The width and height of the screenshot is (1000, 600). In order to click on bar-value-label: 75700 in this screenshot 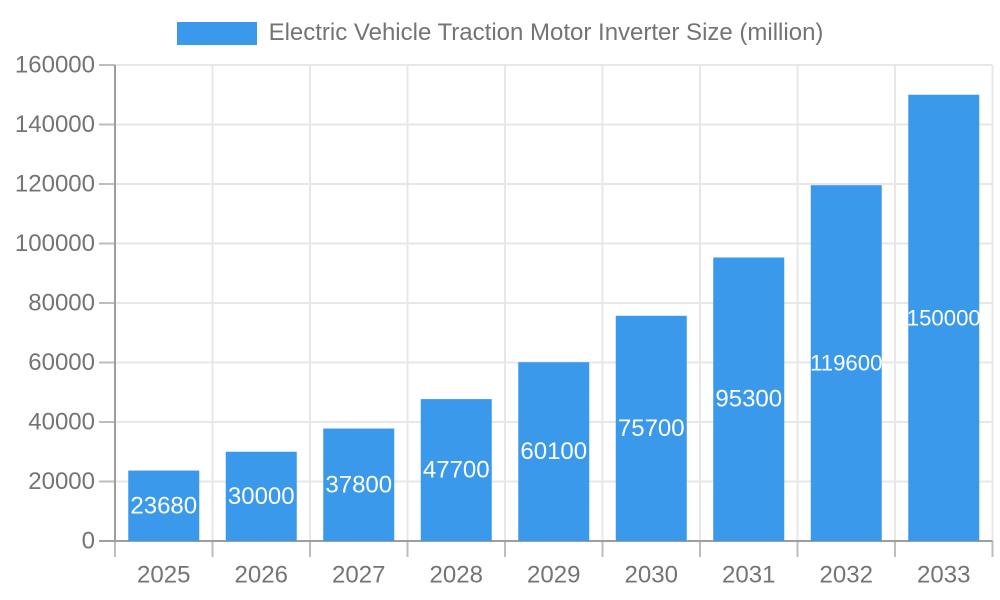, I will do `click(651, 428)`.